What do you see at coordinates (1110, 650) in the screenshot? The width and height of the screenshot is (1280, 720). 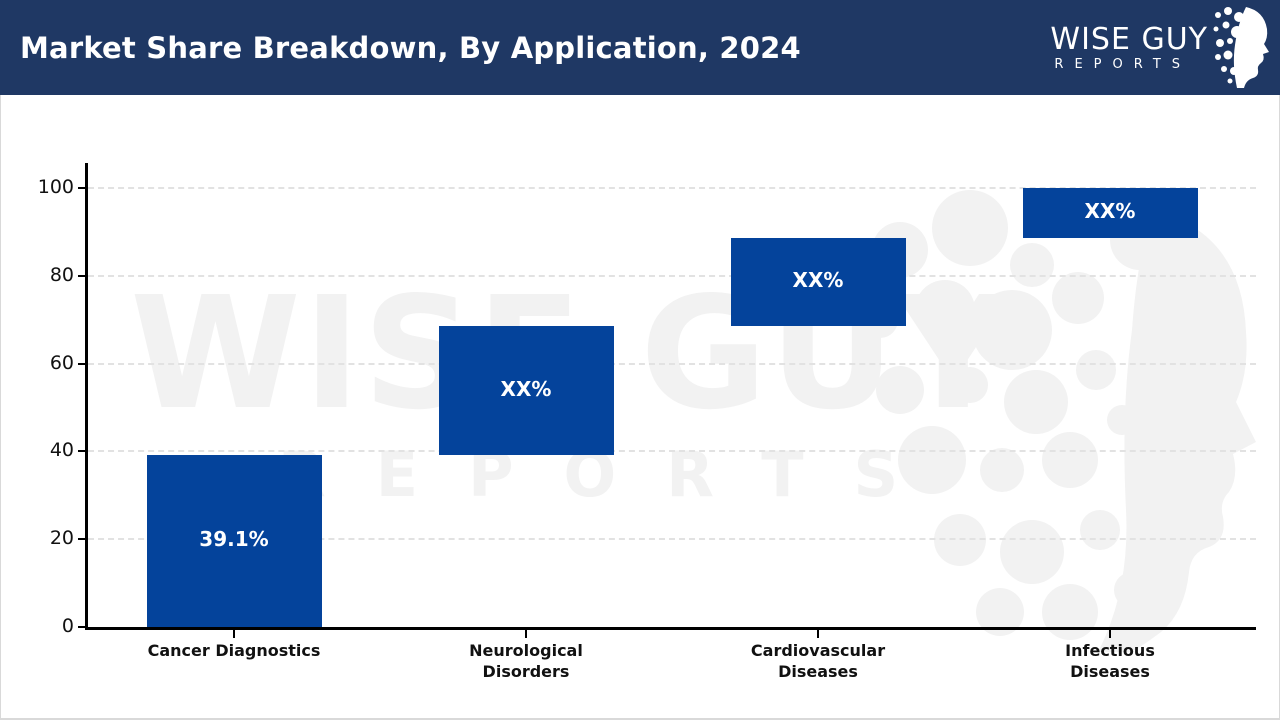 I see `x-axis-label-line: Infectious` at bounding box center [1110, 650].